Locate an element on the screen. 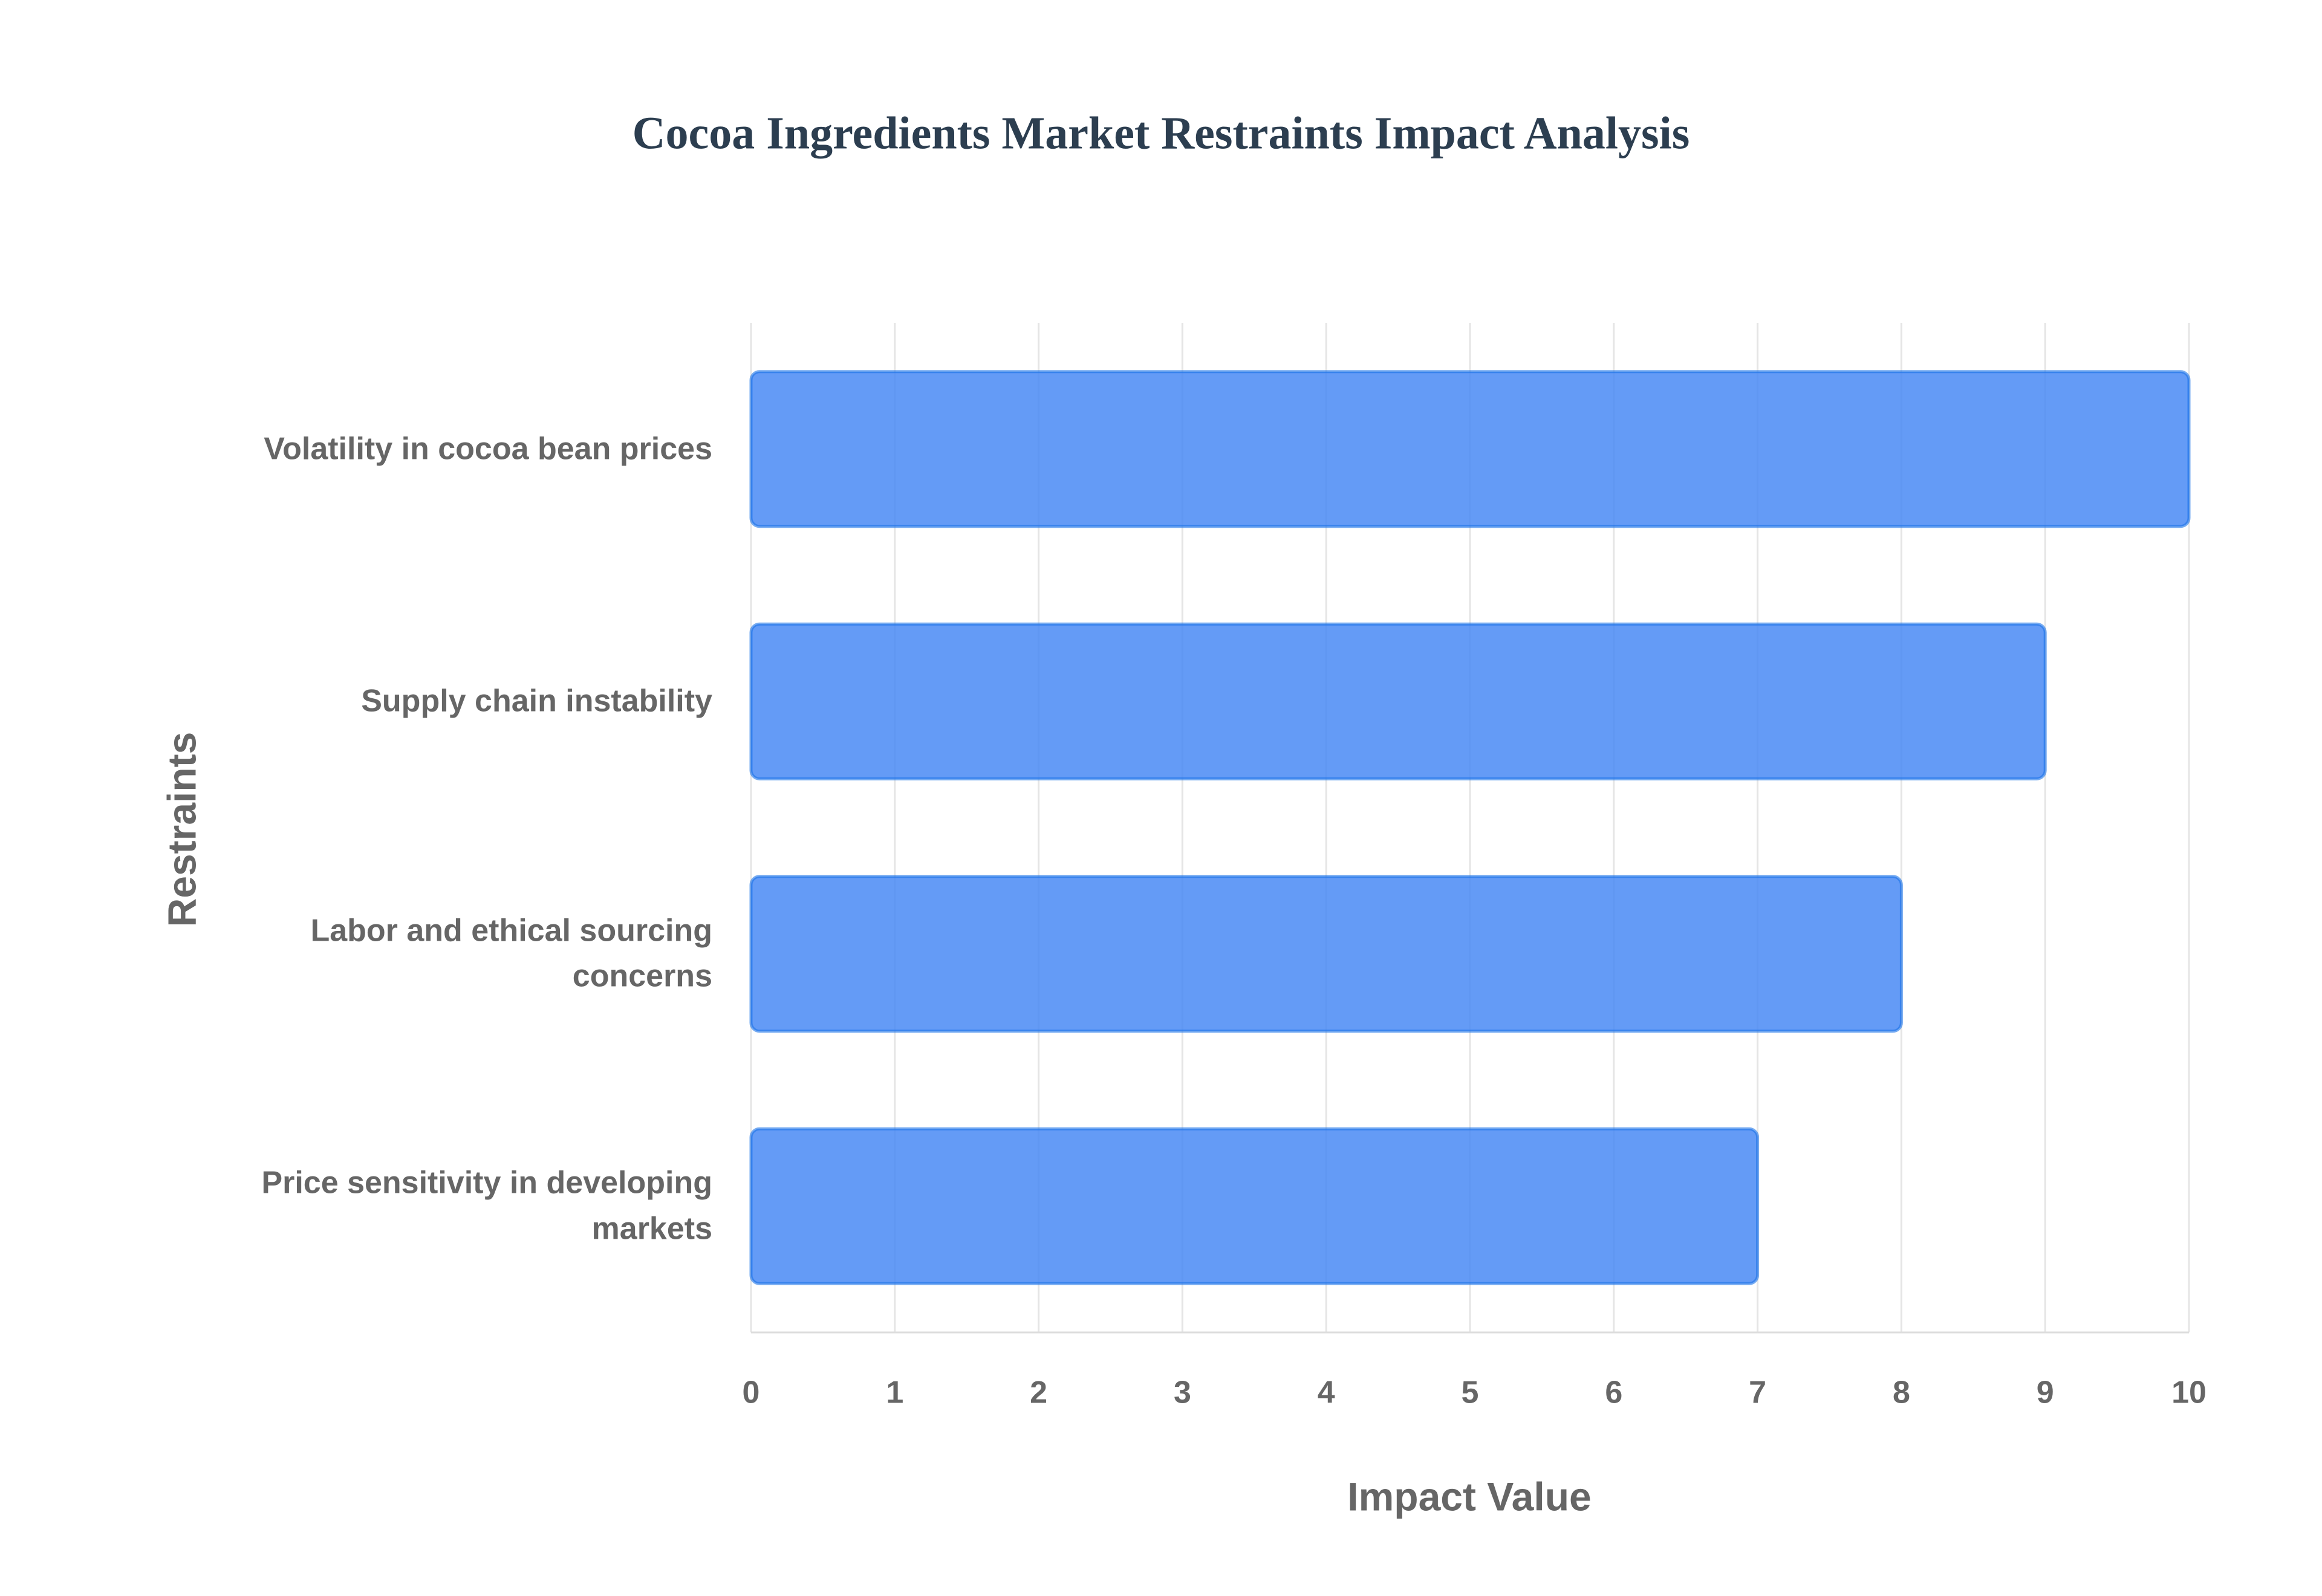 This screenshot has width=2322, height=1596. x-tick-label: 6 is located at coordinates (1613, 1392).